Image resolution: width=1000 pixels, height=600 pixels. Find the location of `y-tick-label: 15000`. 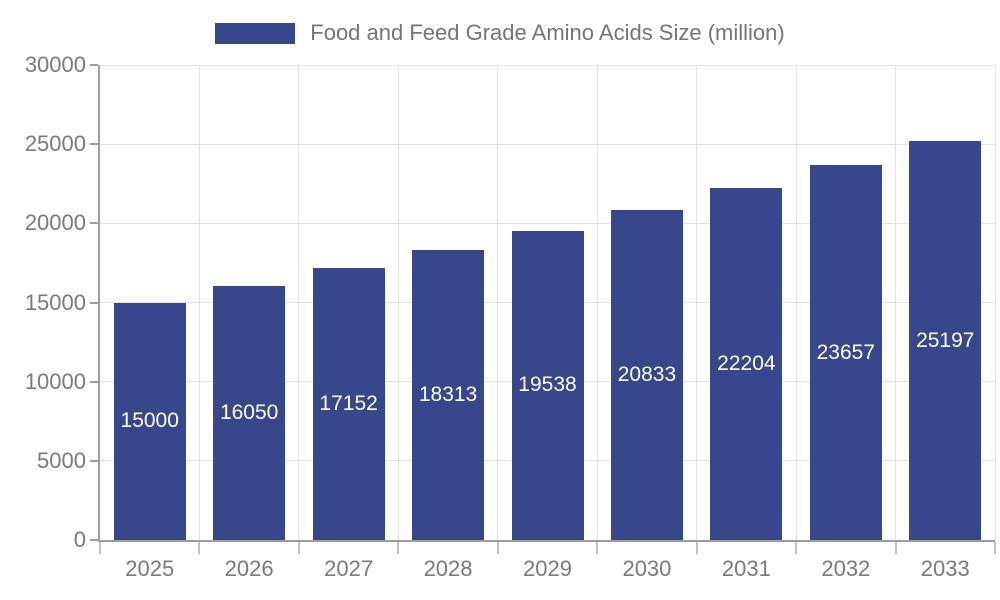

y-tick-label: 15000 is located at coordinates (55, 302).